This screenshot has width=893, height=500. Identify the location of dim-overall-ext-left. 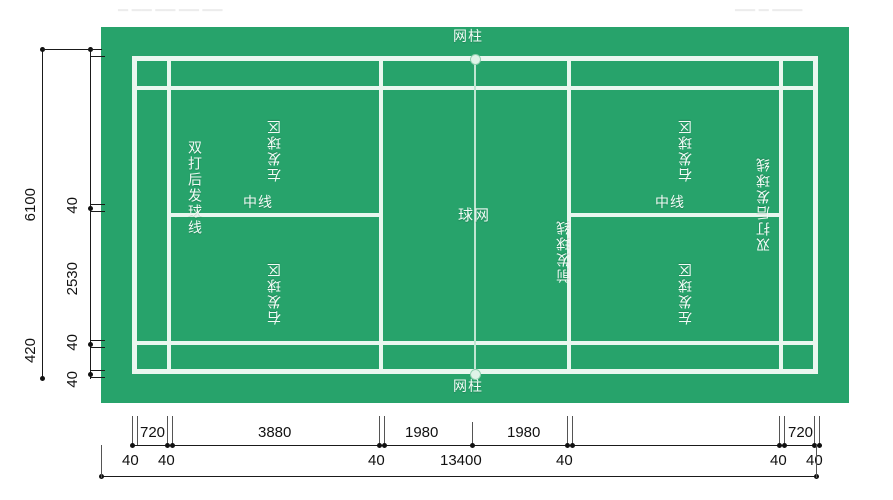
(101, 461).